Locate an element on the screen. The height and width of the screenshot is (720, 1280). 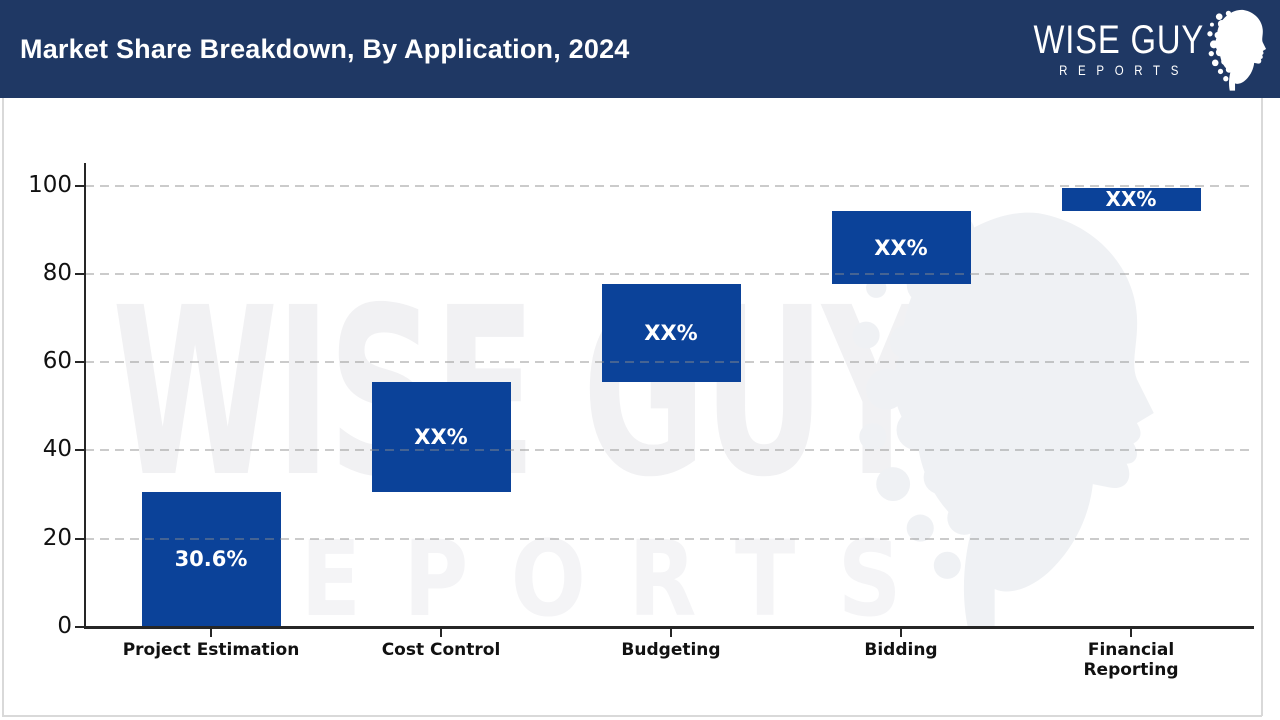
brand-logo: WISE GUY REPORTS is located at coordinates (1134, 49).